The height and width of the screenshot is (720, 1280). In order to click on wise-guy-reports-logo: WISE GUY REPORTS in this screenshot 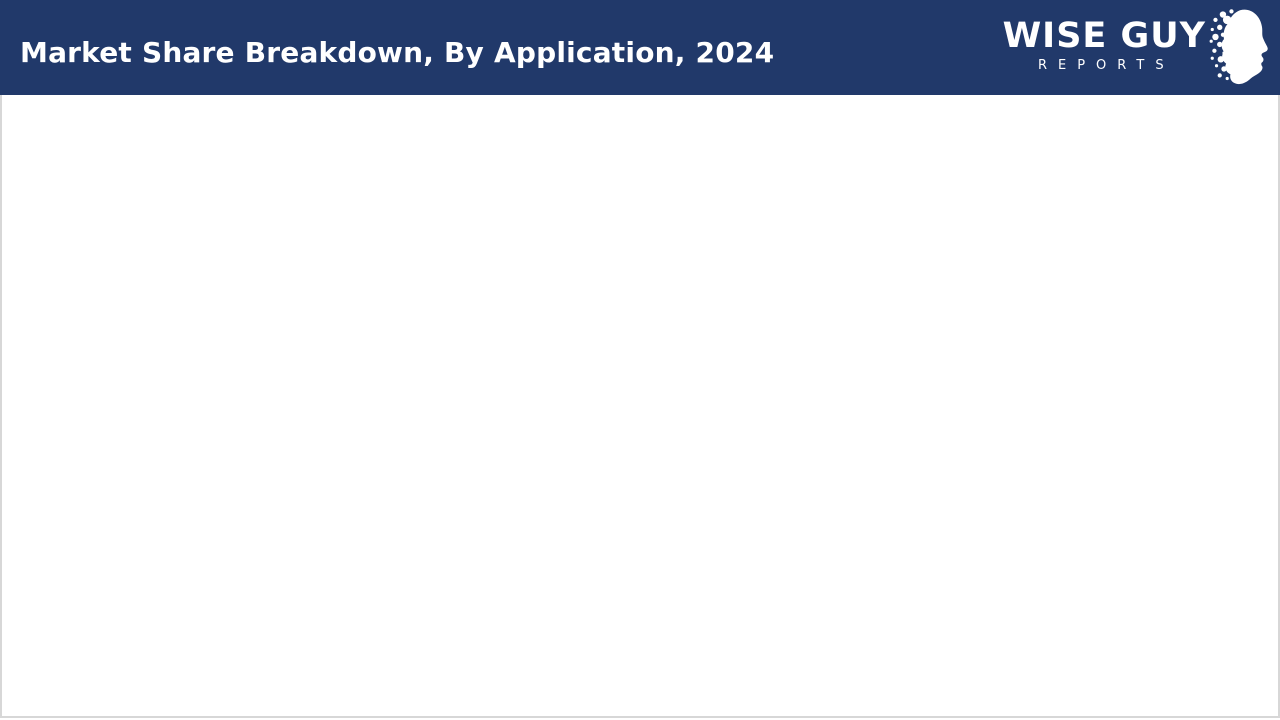, I will do `click(1137, 46)`.